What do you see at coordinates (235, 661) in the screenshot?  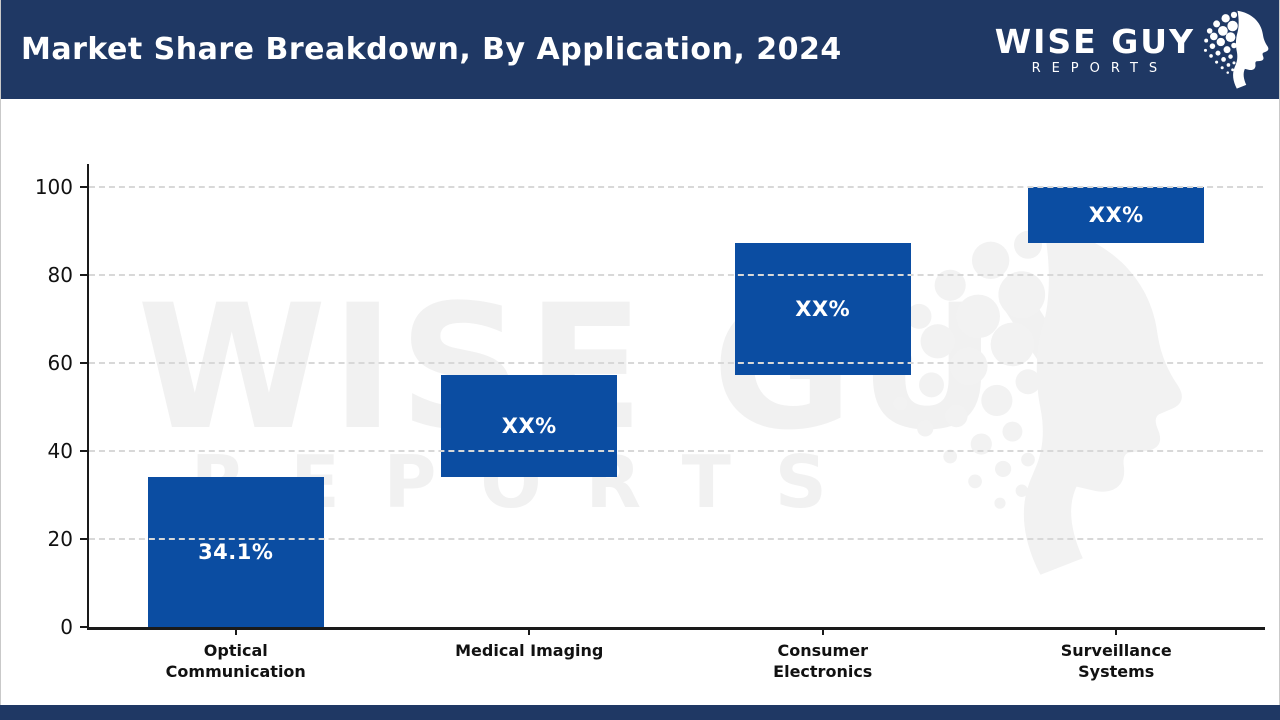 I see `x-category-label: Optical Communication` at bounding box center [235, 661].